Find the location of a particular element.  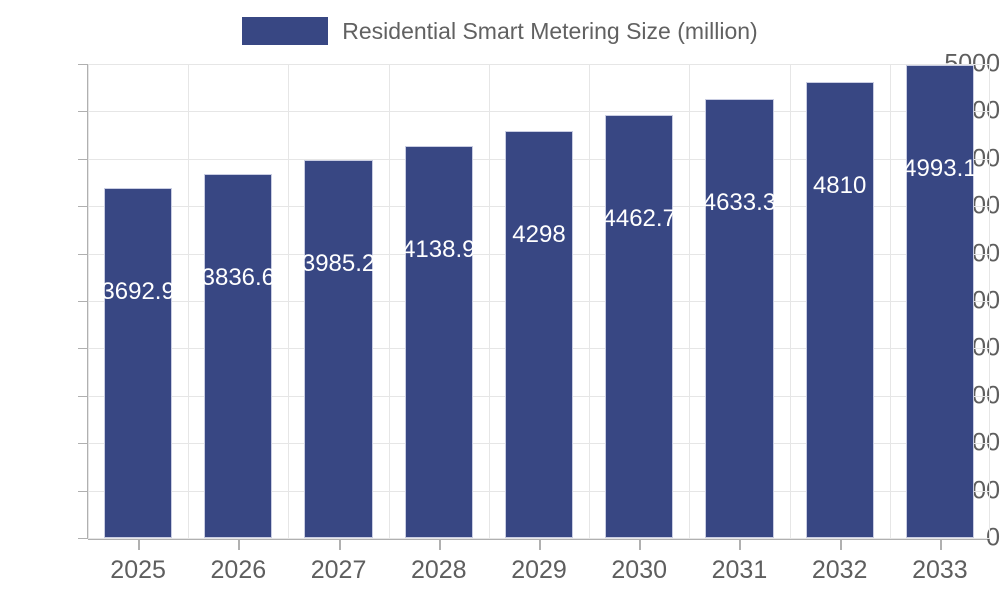

x-tick-label: 2032 is located at coordinates (839, 570).